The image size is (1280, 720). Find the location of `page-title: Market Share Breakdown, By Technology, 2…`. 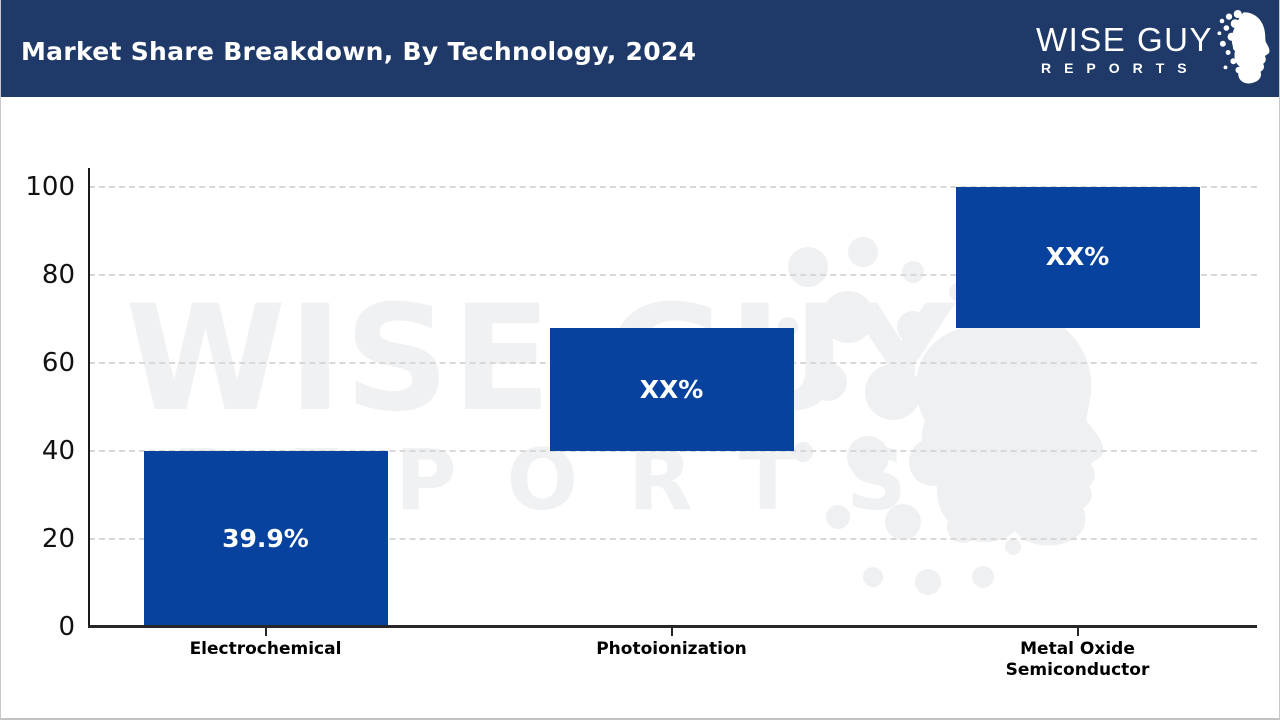

page-title: Market Share Breakdown, By Technology, 2… is located at coordinates (359, 51).